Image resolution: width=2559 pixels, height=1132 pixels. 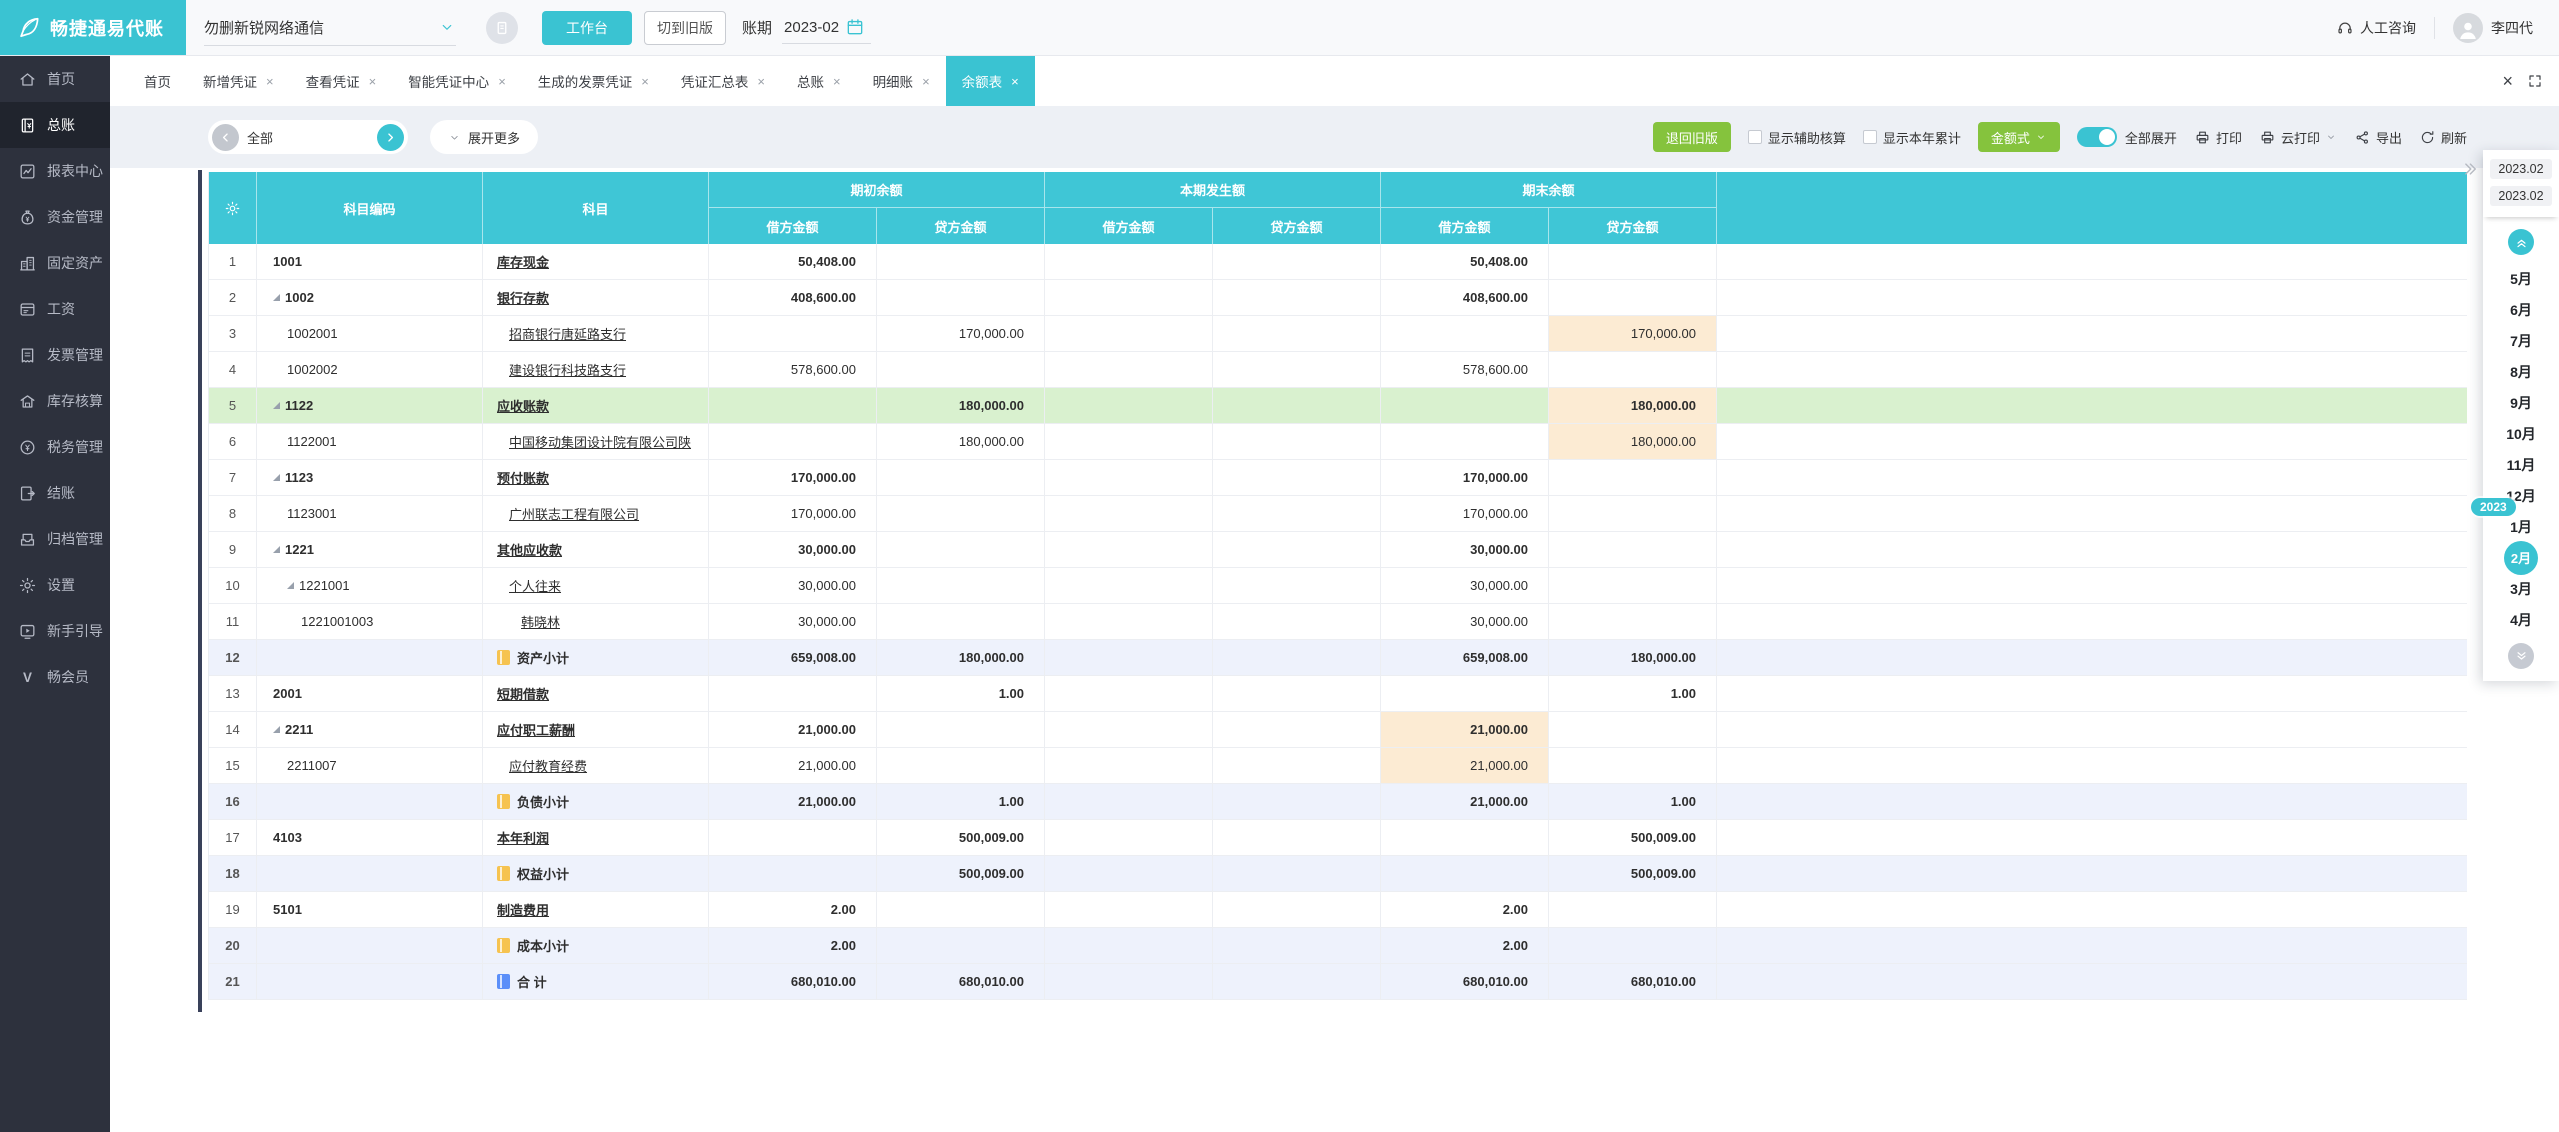 What do you see at coordinates (2298, 137) in the screenshot?
I see `cloud-print-button: 云打印` at bounding box center [2298, 137].